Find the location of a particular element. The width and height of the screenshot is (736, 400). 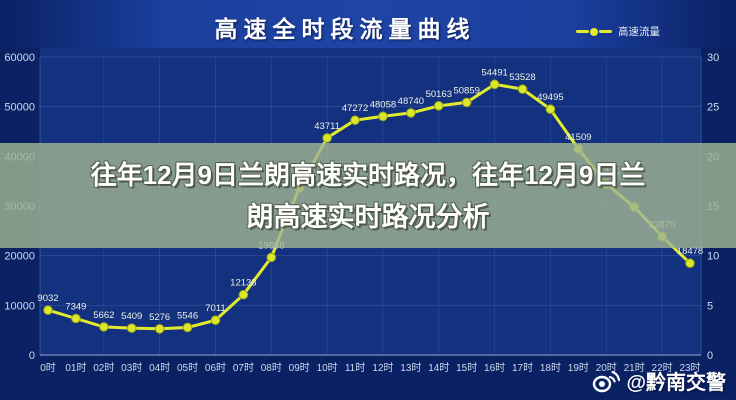

y-axis-tick-right: 5 is located at coordinates (710, 306).